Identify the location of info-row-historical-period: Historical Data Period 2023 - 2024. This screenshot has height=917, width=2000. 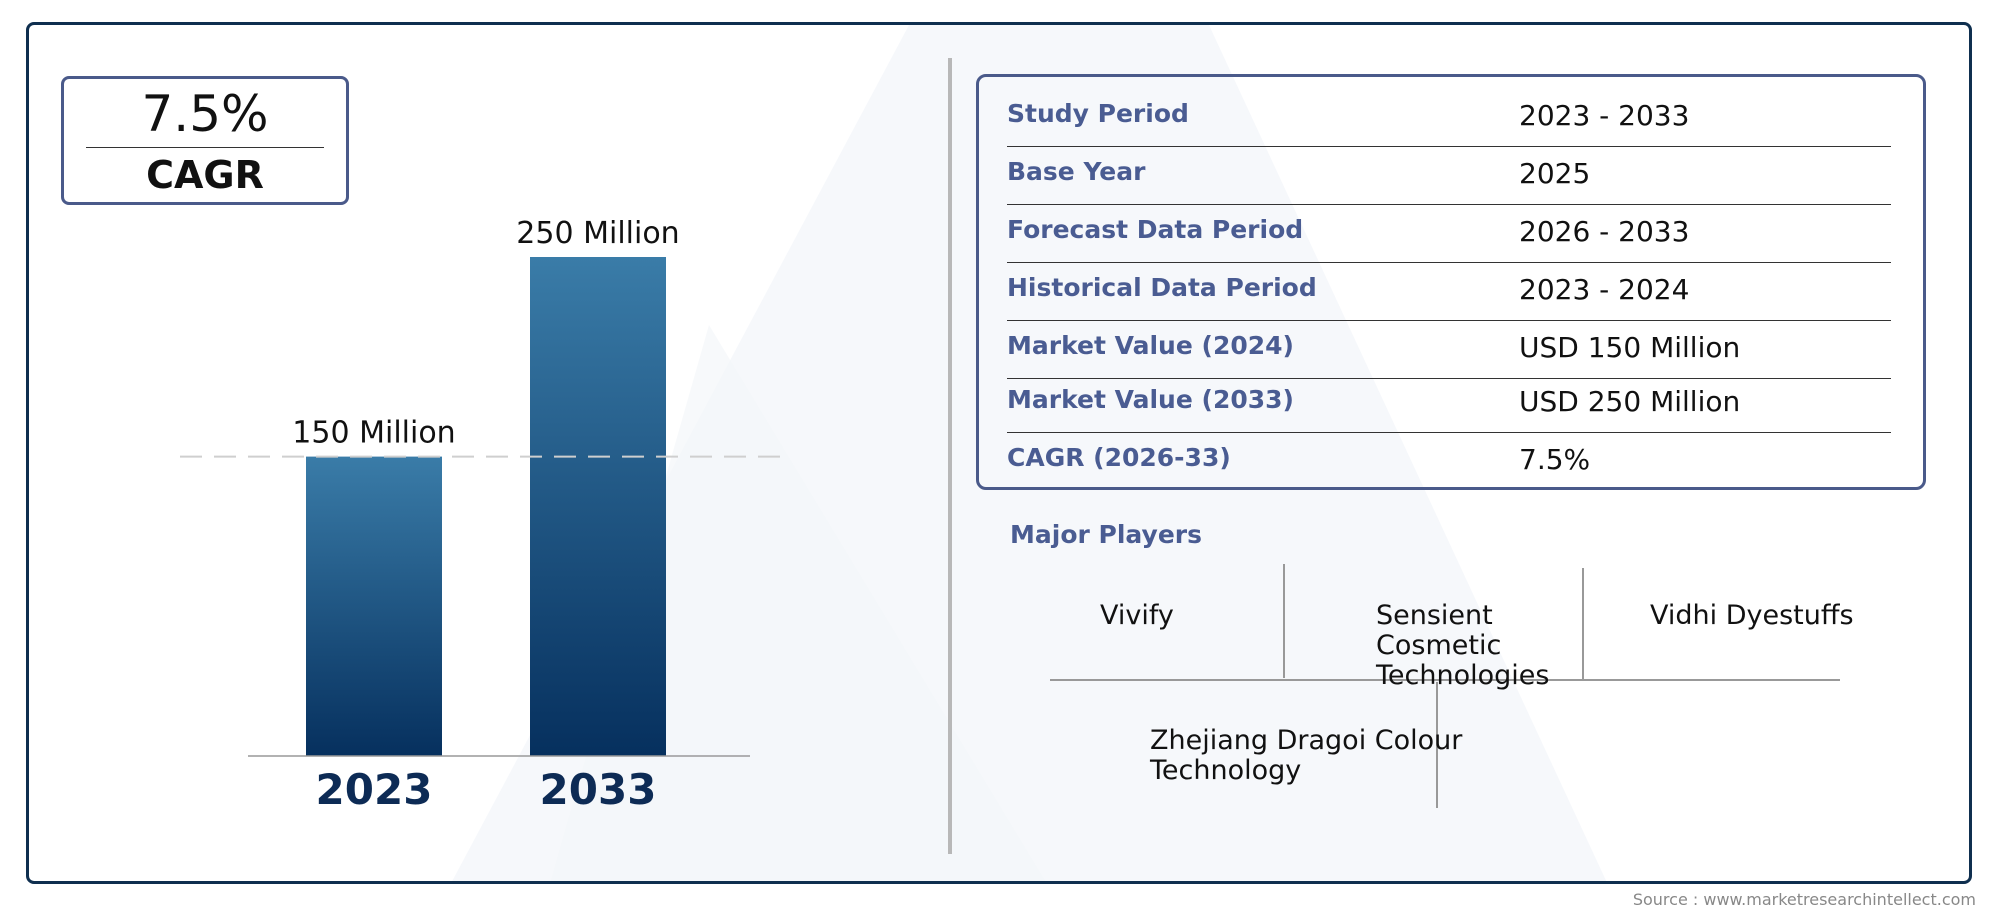
(1449, 292).